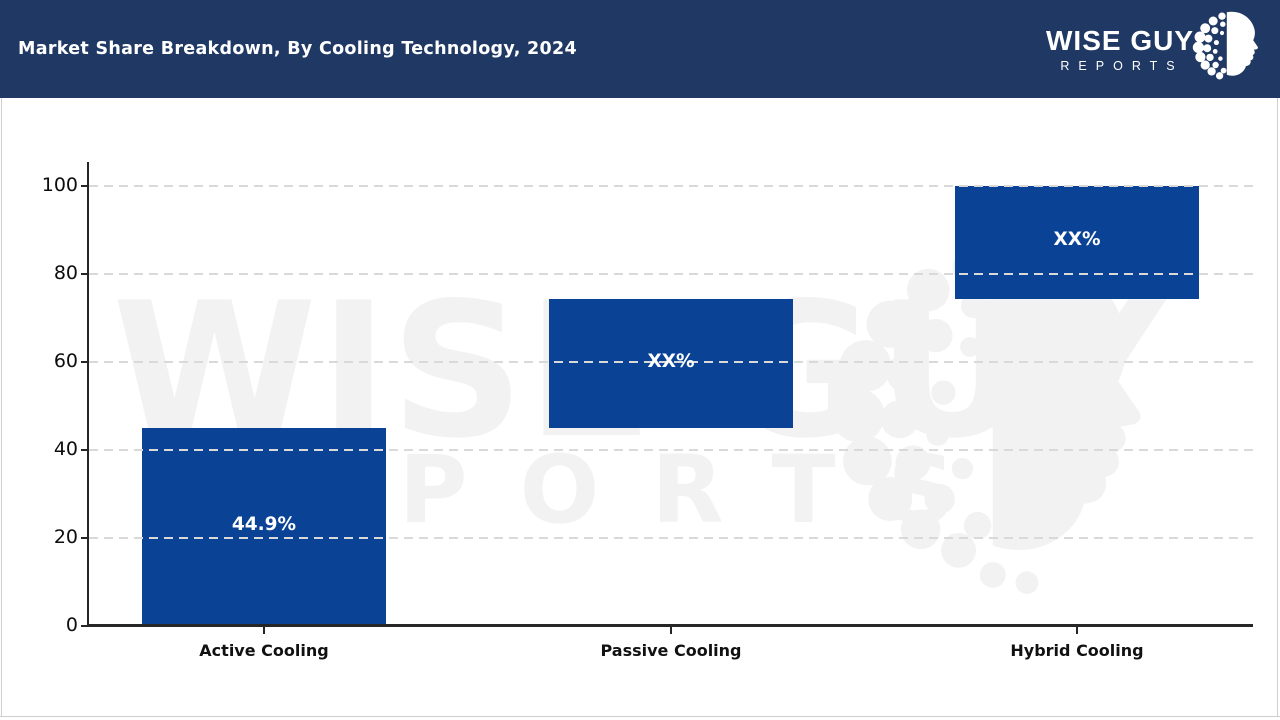 This screenshot has height=720, width=1280. Describe the element at coordinates (88, 394) in the screenshot. I see `y-axis-spine` at that location.